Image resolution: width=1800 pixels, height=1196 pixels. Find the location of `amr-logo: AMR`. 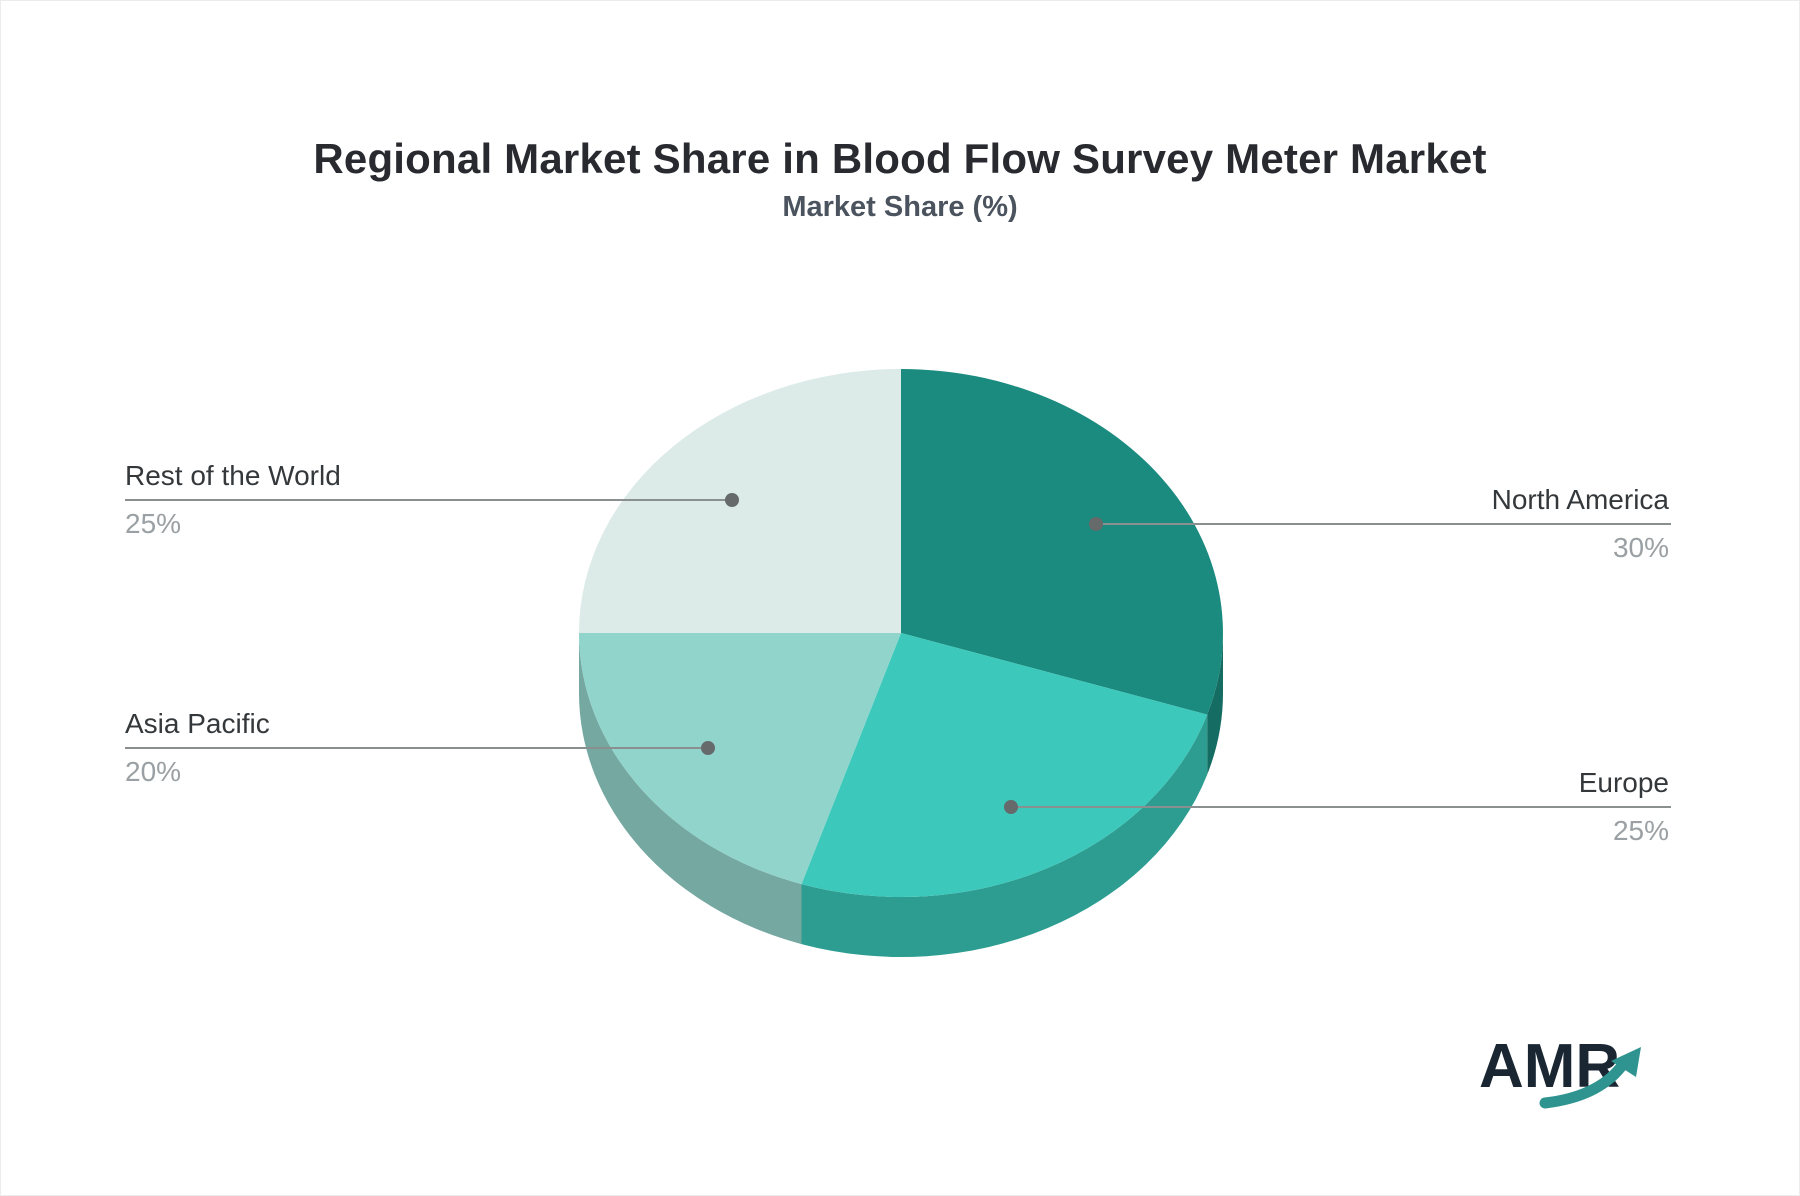

amr-logo: AMR is located at coordinates (1589, 1076).